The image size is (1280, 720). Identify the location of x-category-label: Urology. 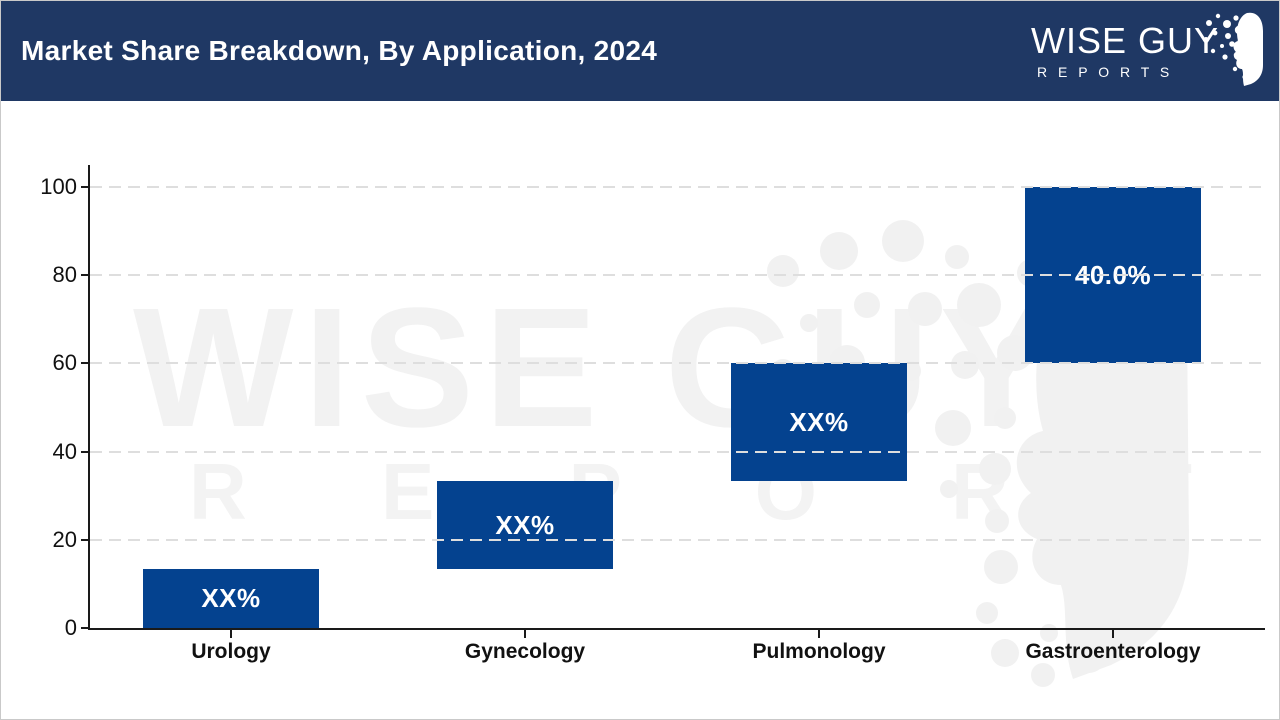
(231, 651).